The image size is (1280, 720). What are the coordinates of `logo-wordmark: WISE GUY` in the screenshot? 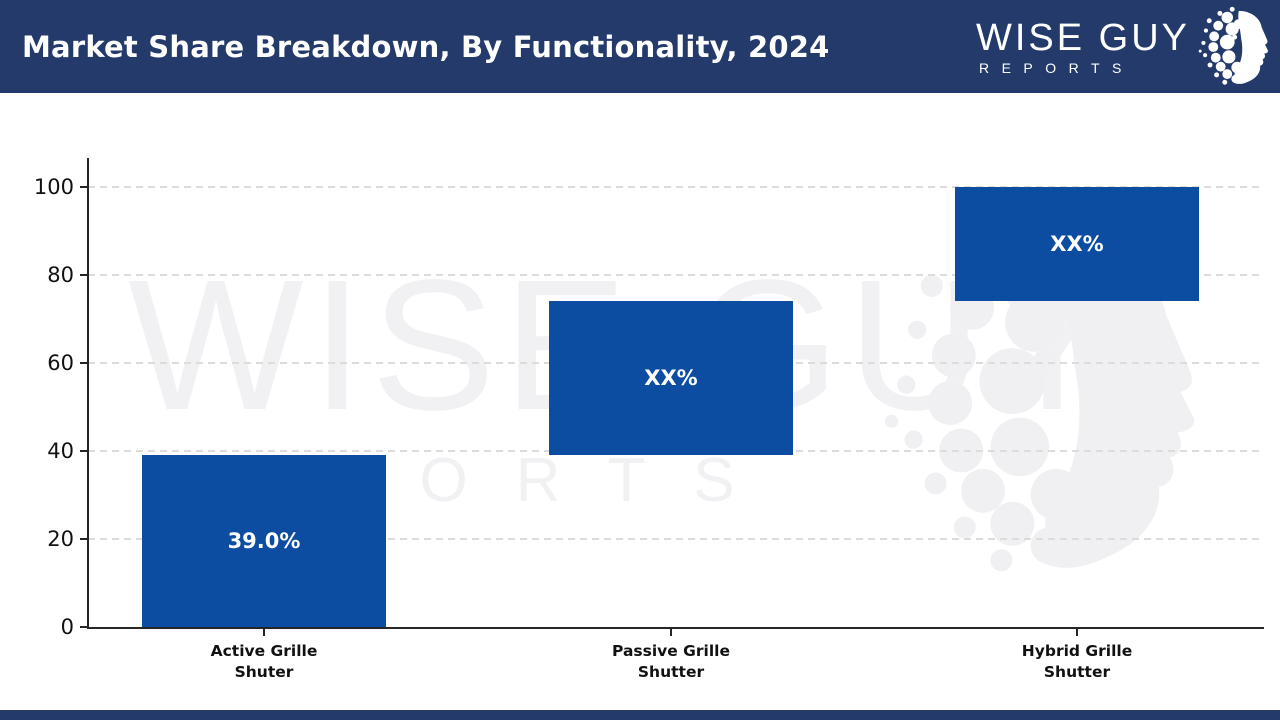 It's located at (1082, 37).